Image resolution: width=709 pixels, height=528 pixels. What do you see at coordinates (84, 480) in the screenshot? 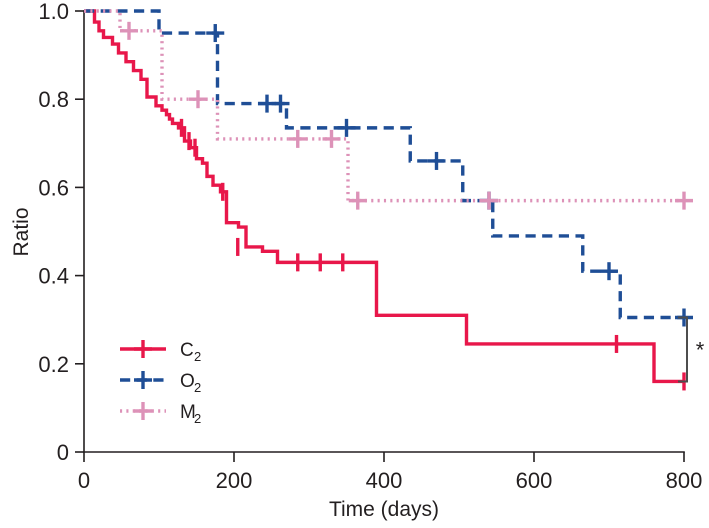
I see `x-tick-label-0: 0` at bounding box center [84, 480].